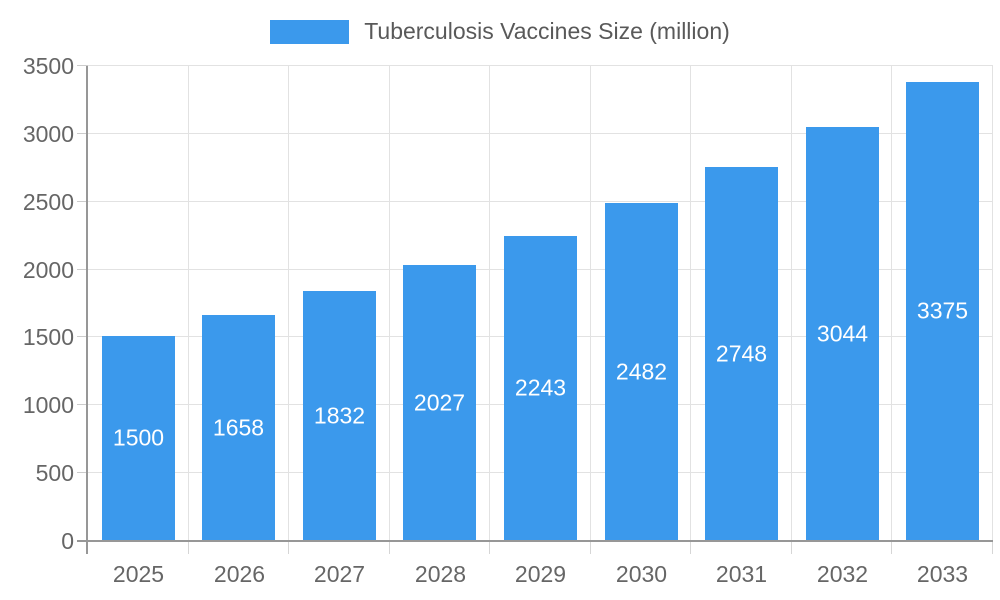 This screenshot has height=600, width=1000. Describe the element at coordinates (741, 574) in the screenshot. I see `x-tick-label: 2031` at that location.